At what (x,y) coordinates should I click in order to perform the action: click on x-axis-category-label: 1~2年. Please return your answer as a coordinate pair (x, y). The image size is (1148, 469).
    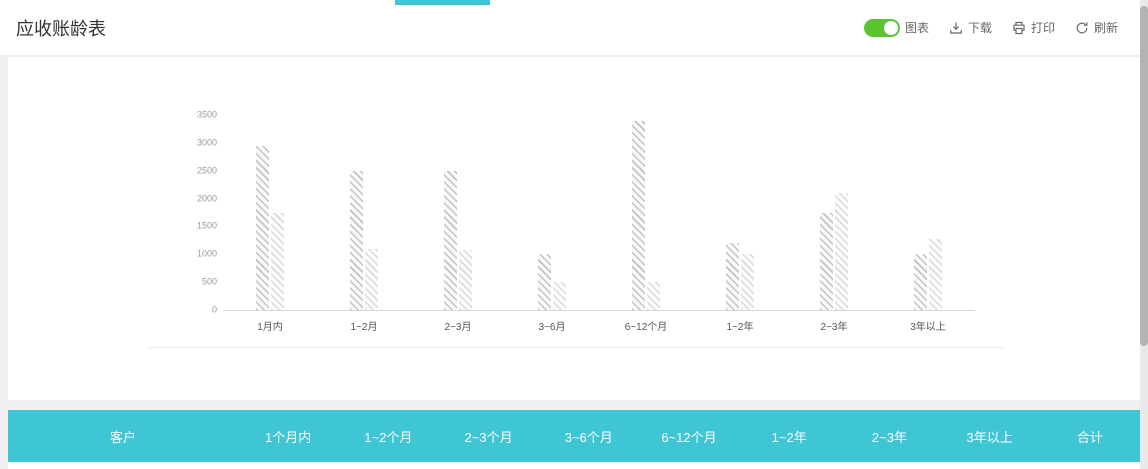
    Looking at the image, I should click on (740, 327).